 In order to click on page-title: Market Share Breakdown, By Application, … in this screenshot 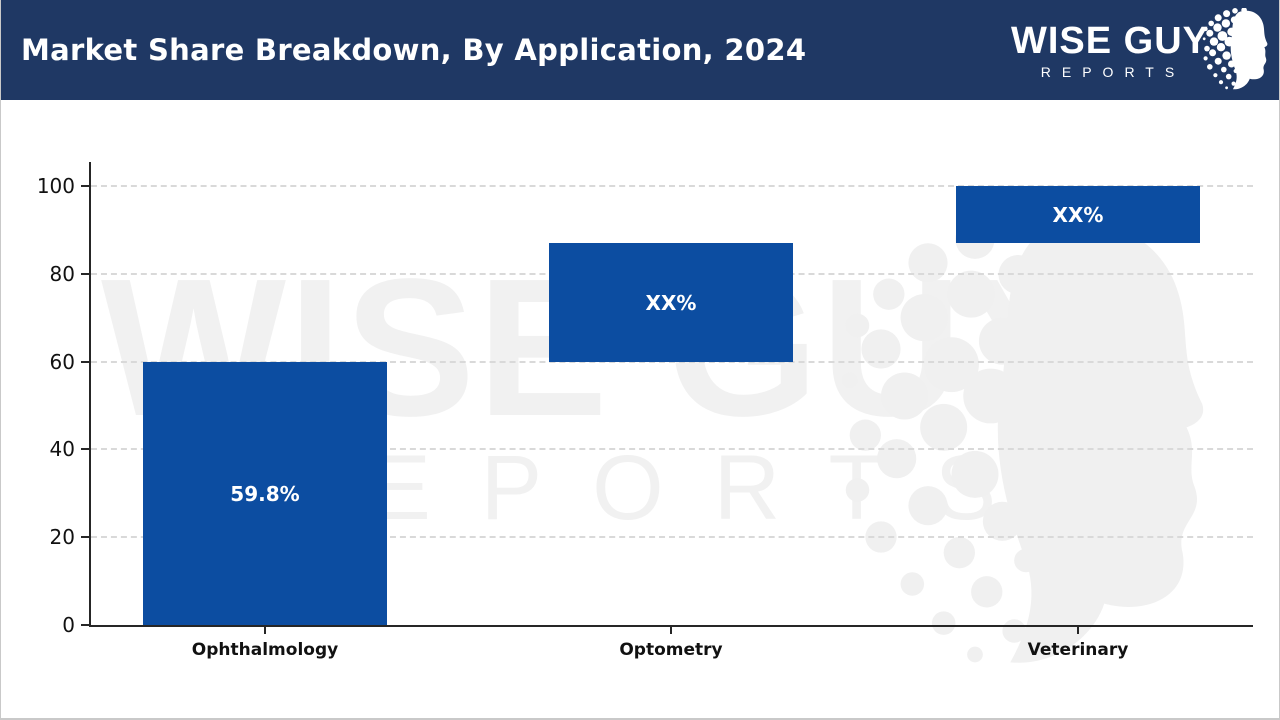, I will do `click(414, 50)`.